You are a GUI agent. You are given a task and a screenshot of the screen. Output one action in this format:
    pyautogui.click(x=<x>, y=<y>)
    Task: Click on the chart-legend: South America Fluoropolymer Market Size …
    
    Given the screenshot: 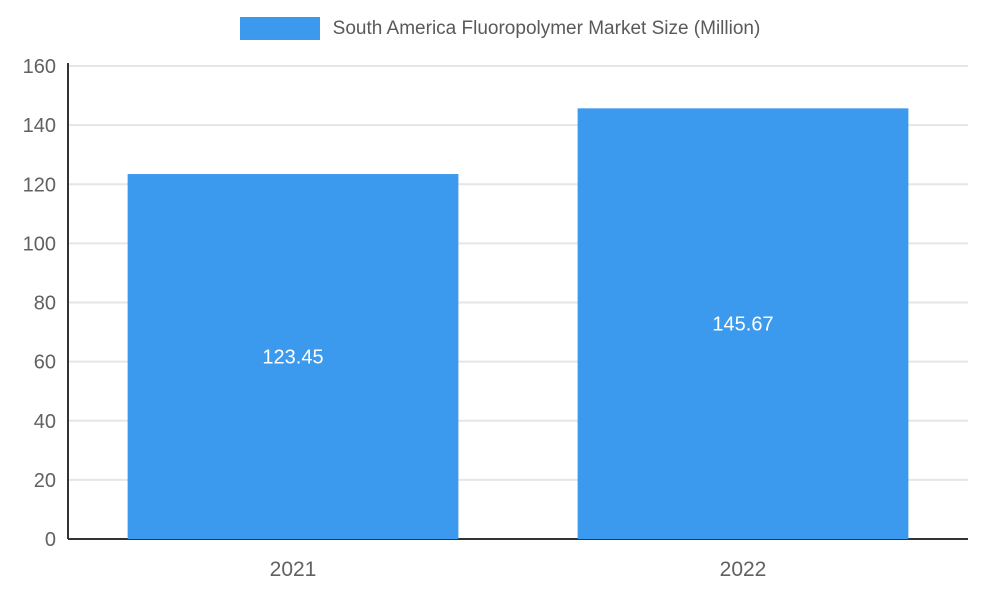 What is the action you would take?
    pyautogui.click(x=500, y=28)
    